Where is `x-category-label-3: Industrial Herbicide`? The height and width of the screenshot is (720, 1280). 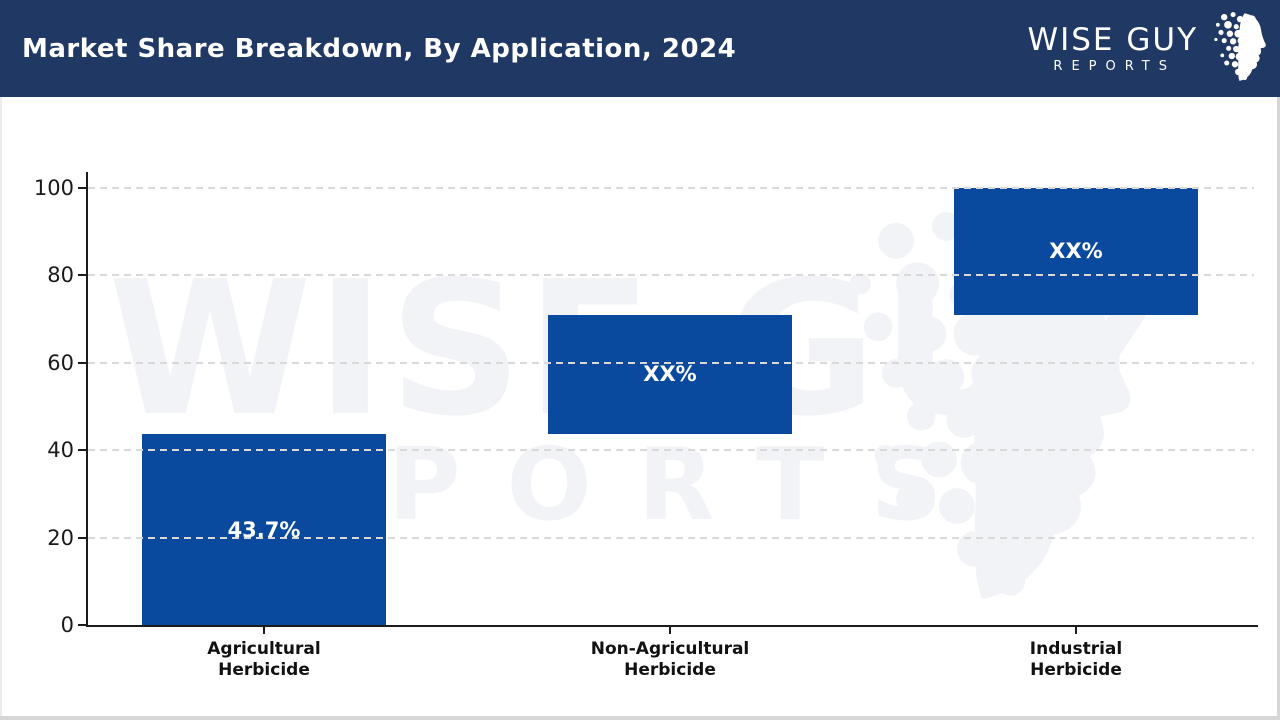
x-category-label-3: Industrial Herbicide is located at coordinates (1076, 660).